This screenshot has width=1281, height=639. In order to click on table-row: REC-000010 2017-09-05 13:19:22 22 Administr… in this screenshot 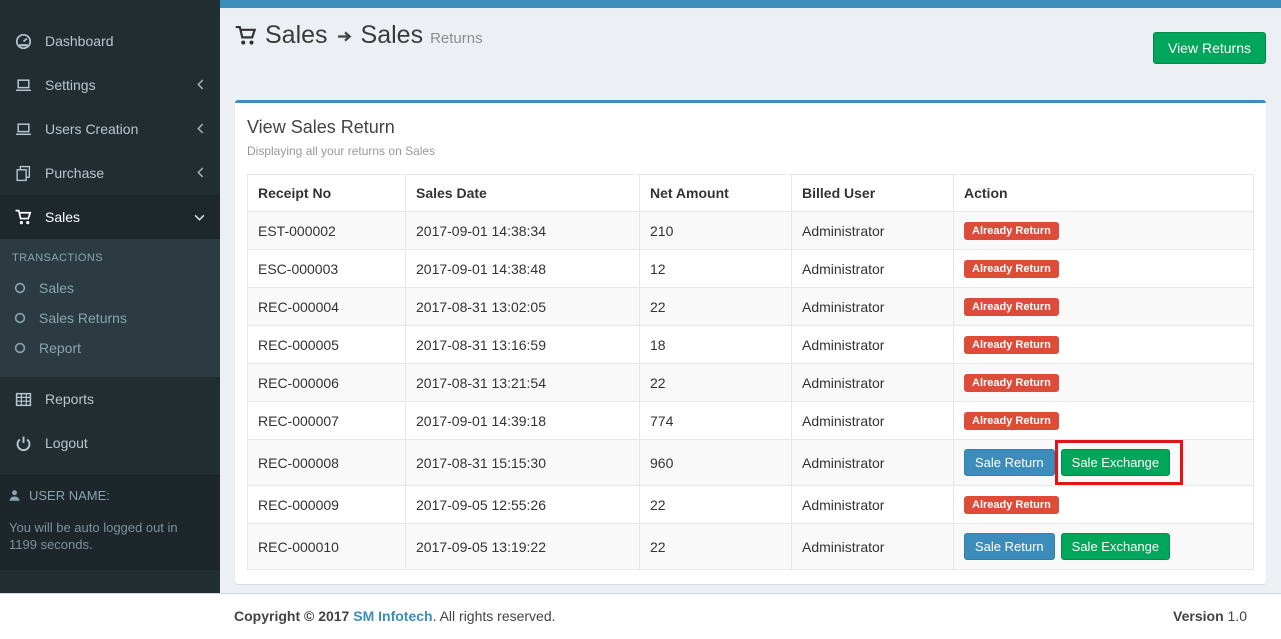, I will do `click(750, 546)`.